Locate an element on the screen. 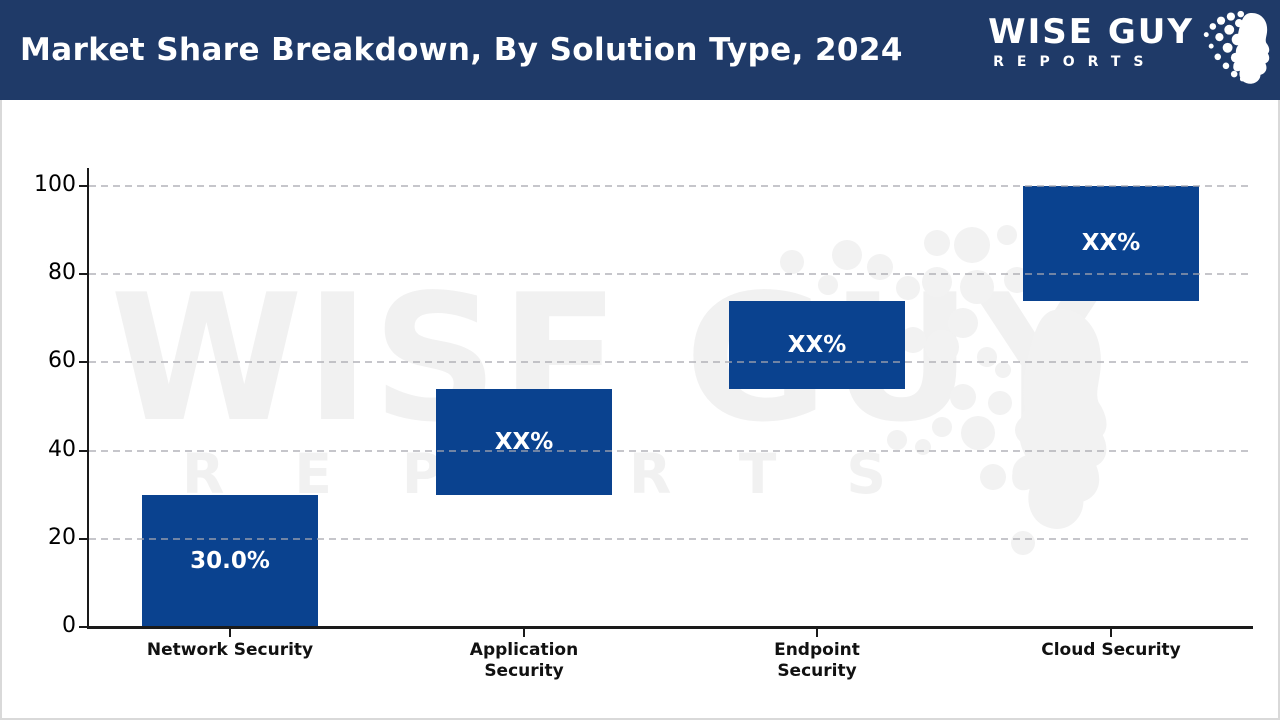 This screenshot has width=1280, height=720. y-axis-spine is located at coordinates (88, 398).